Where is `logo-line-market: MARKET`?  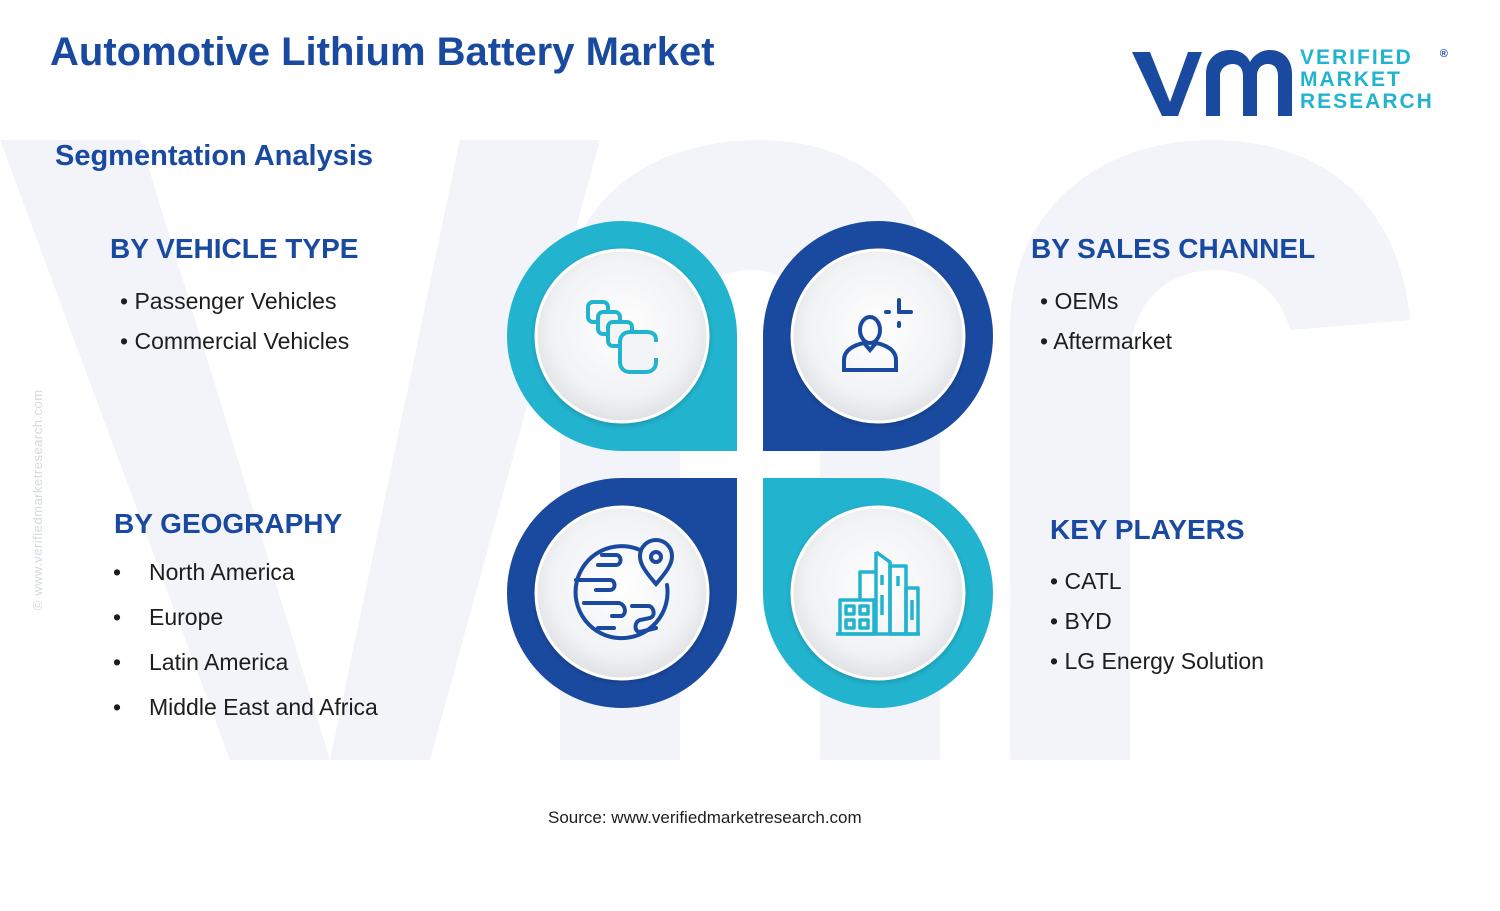
logo-line-market: MARKET is located at coordinates (1351, 79).